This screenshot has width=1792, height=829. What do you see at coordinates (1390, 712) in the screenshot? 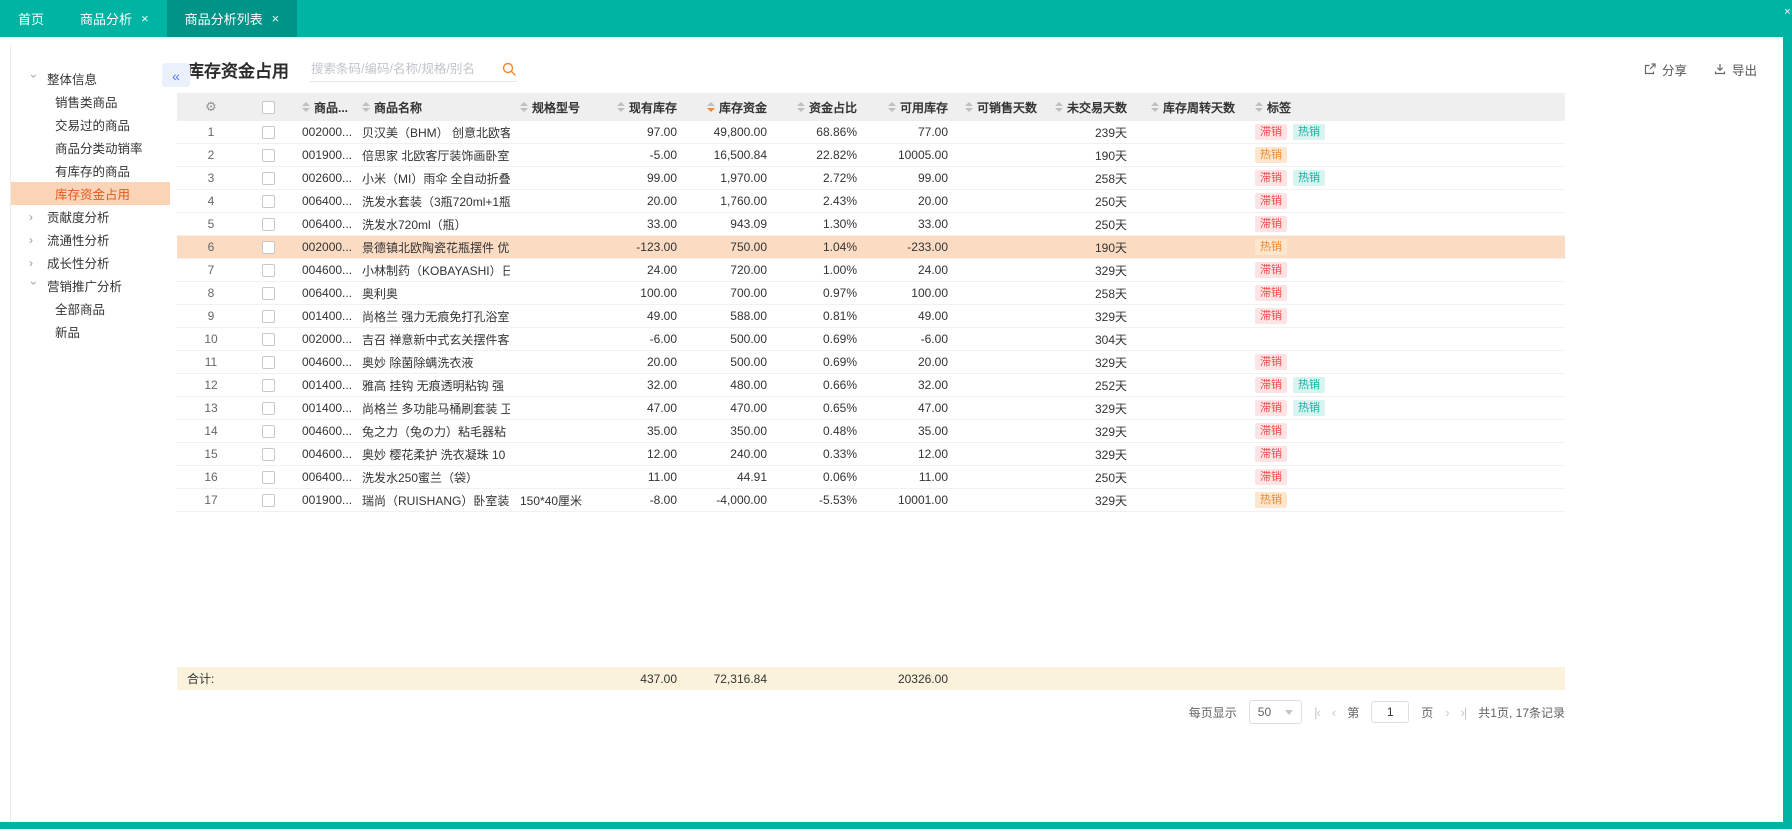
I see `page-number-input` at bounding box center [1390, 712].